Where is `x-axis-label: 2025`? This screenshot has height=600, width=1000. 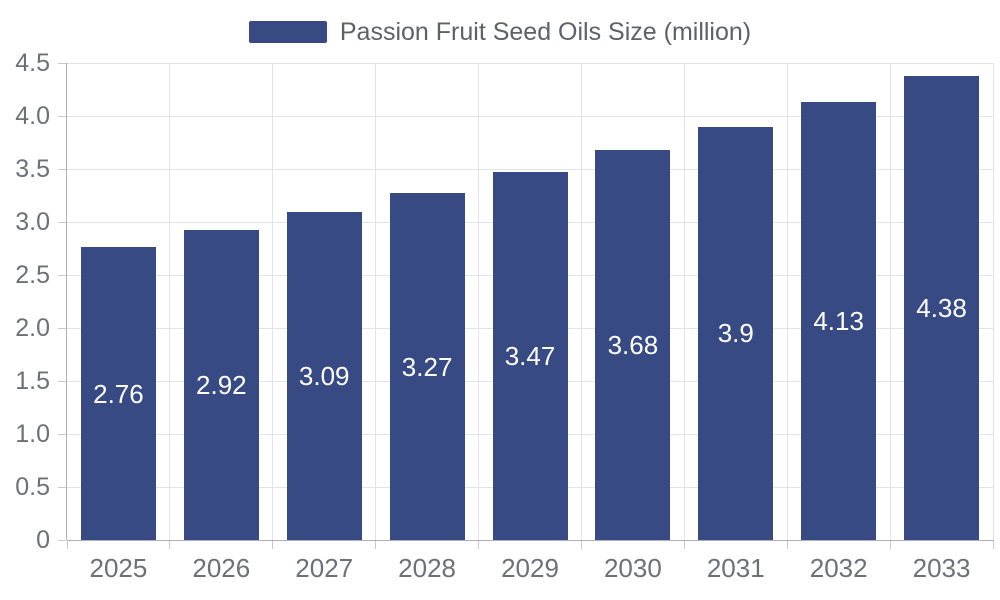
x-axis-label: 2025 is located at coordinates (118, 568).